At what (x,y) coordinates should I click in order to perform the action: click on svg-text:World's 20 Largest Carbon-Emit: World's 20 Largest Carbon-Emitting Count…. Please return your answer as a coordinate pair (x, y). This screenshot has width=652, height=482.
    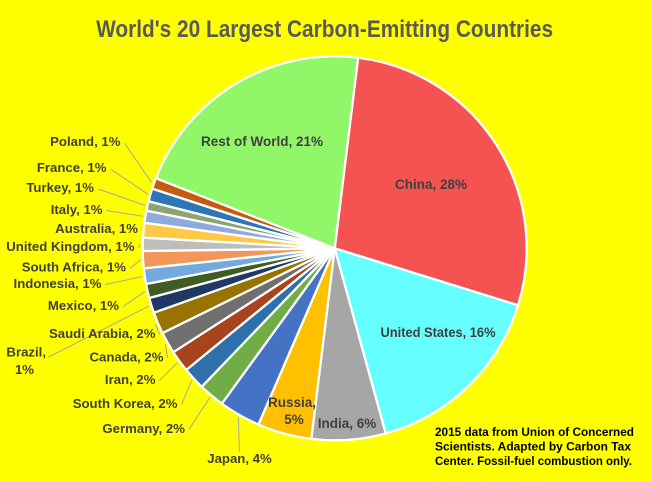
    Looking at the image, I should click on (324, 29).